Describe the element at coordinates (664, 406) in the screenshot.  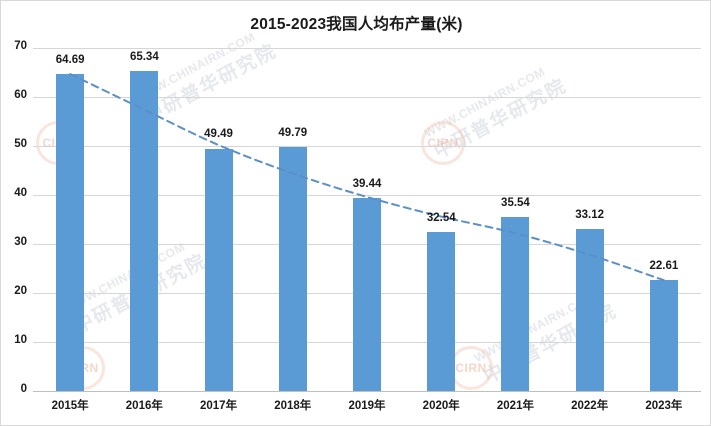
I see `x-axis-tick-label: 2023年` at that location.